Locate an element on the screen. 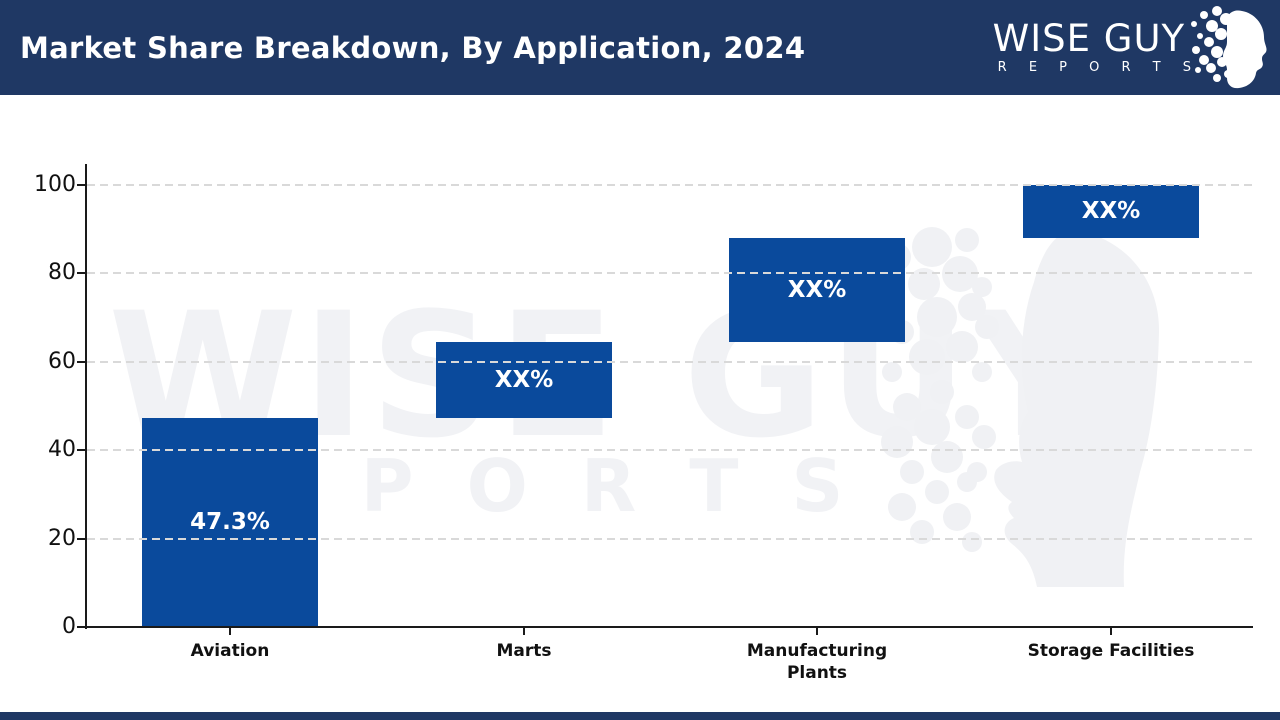  x-axis-line is located at coordinates (669, 627).